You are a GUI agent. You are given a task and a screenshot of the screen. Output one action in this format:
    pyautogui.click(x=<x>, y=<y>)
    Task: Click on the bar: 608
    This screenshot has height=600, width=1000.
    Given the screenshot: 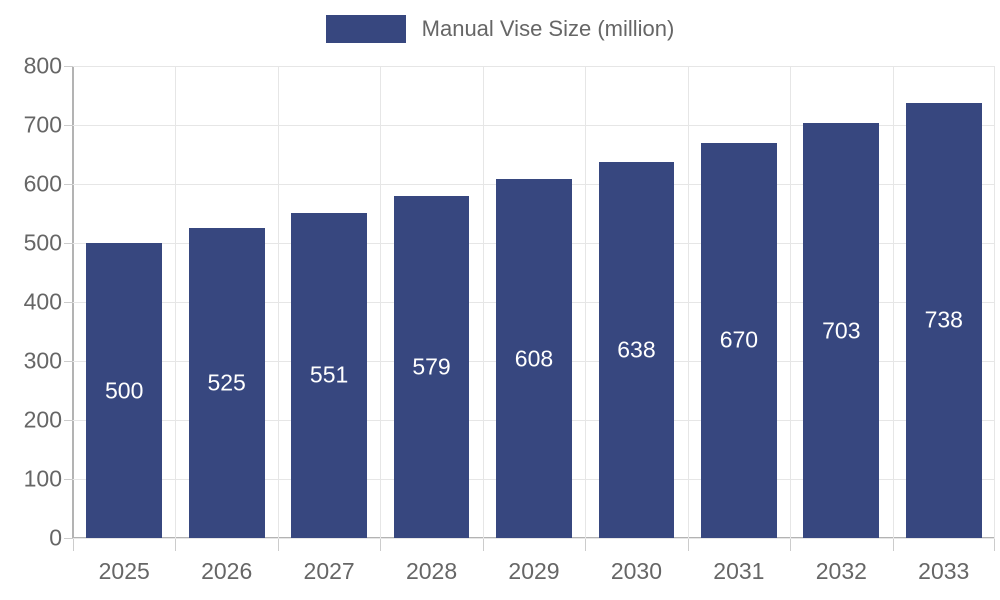 What is the action you would take?
    pyautogui.click(x=534, y=358)
    